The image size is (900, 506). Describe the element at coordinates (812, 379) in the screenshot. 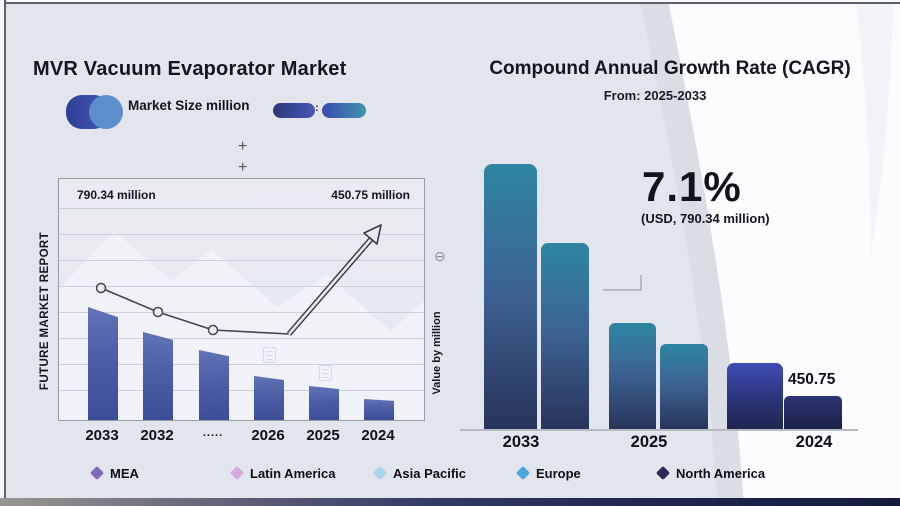

I see `right-chart-data-label: 450.75` at that location.